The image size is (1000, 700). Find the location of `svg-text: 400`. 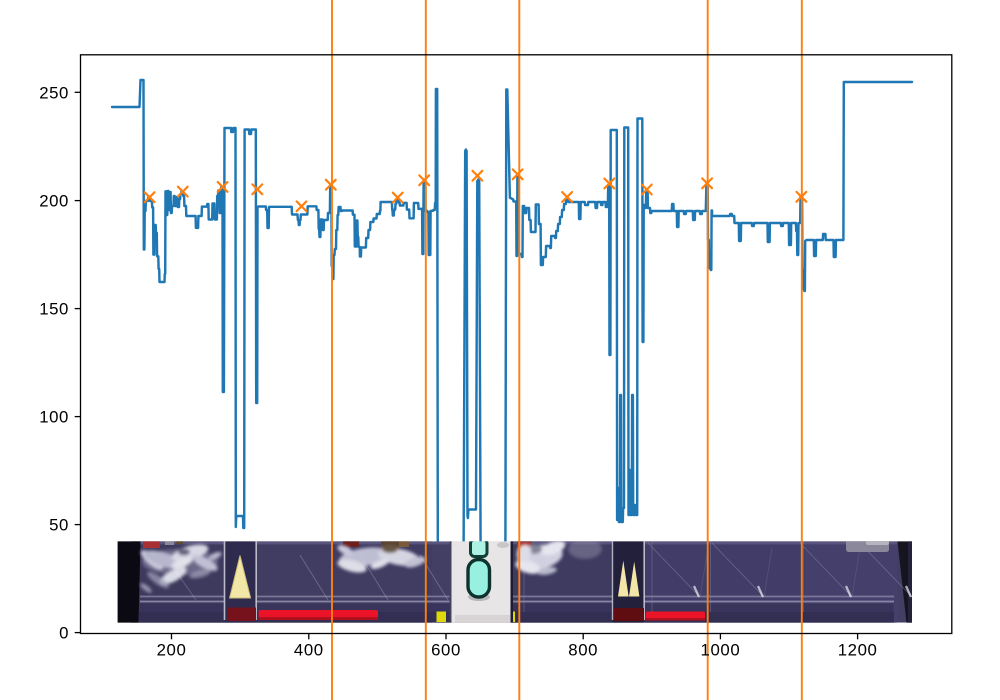

svg-text: 400 is located at coordinates (309, 649).